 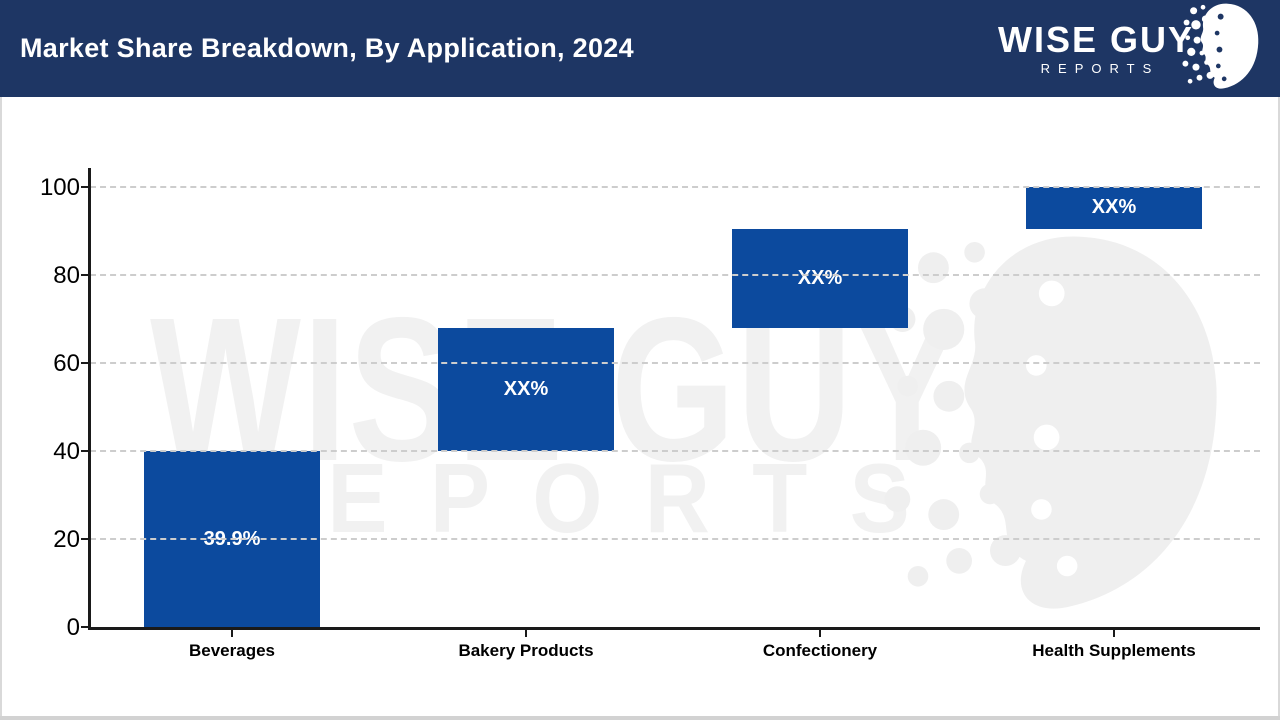 I want to click on y-tick-label: 0, so click(x=73, y=627).